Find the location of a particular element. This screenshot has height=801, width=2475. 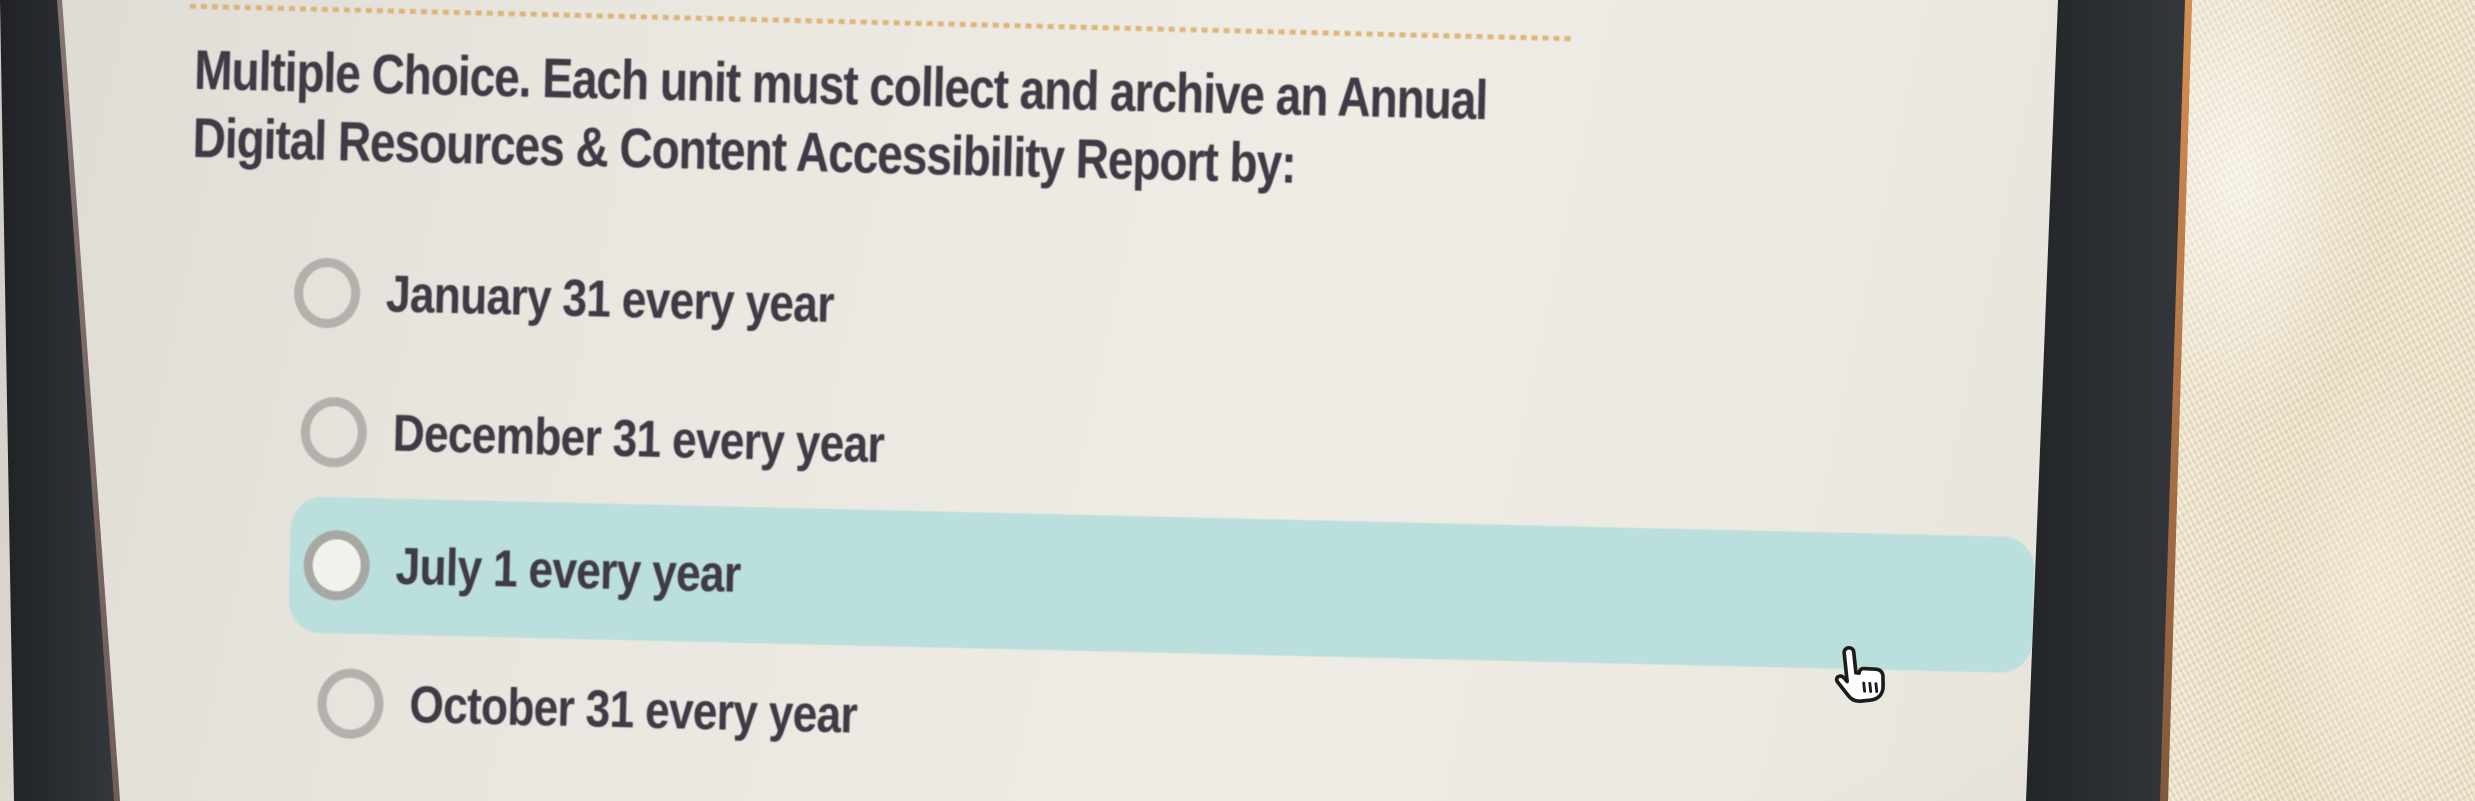

hand-pointer-cursor-icon is located at coordinates (1859, 674).